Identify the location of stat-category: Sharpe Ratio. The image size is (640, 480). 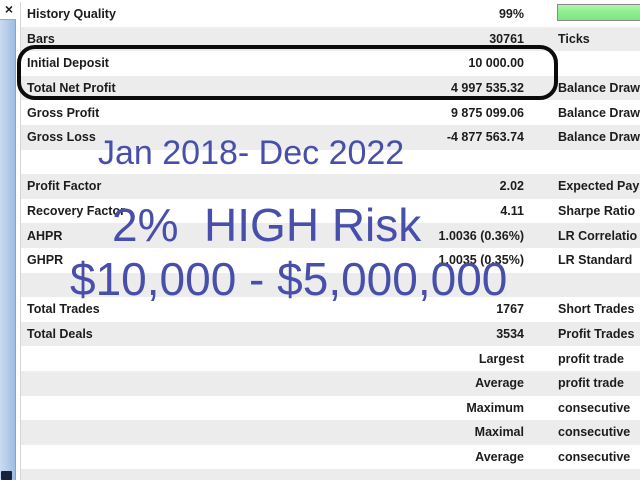
(597, 211).